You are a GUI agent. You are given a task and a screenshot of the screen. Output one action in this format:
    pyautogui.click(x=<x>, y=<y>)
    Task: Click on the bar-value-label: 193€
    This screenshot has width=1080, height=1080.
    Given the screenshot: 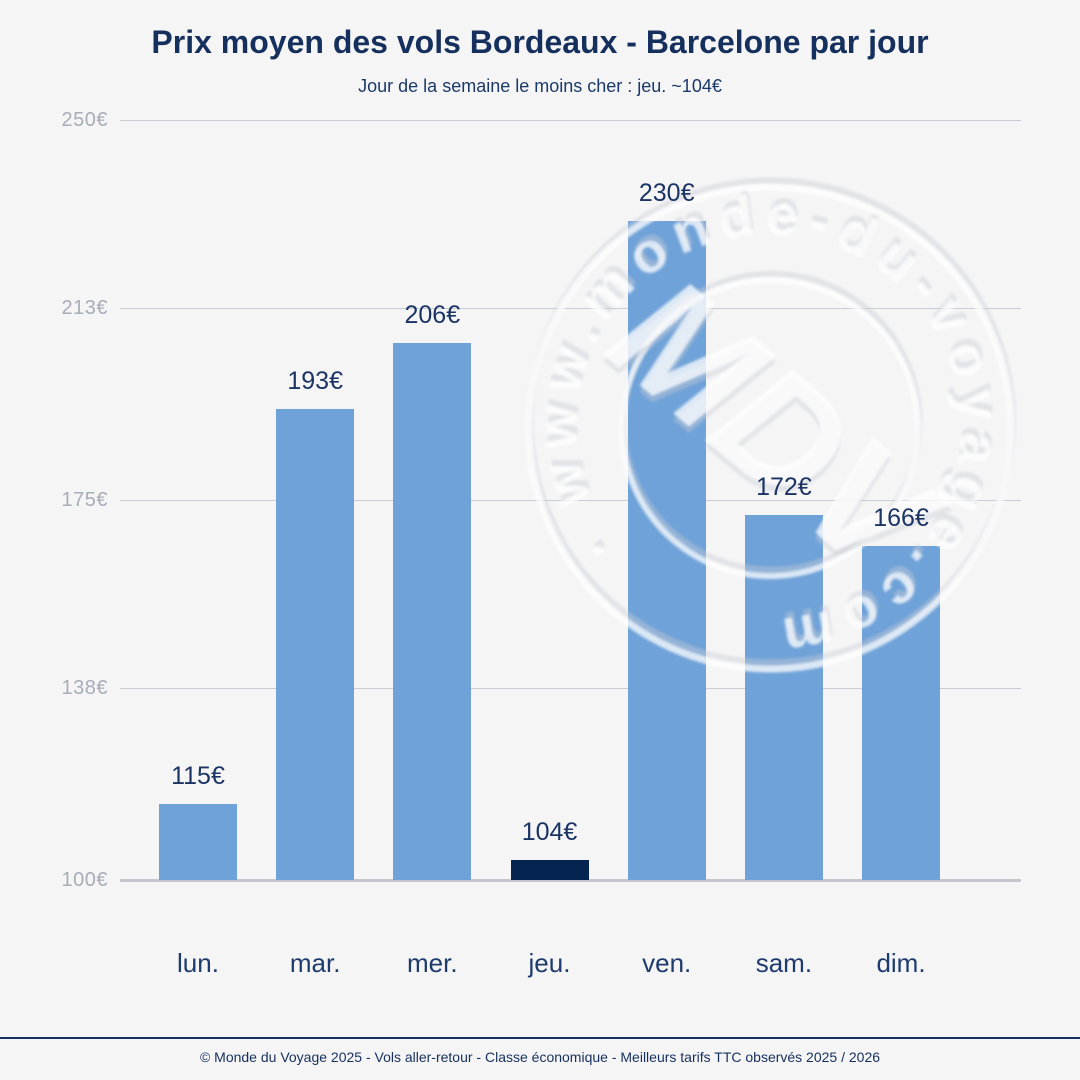 What is the action you would take?
    pyautogui.click(x=315, y=380)
    